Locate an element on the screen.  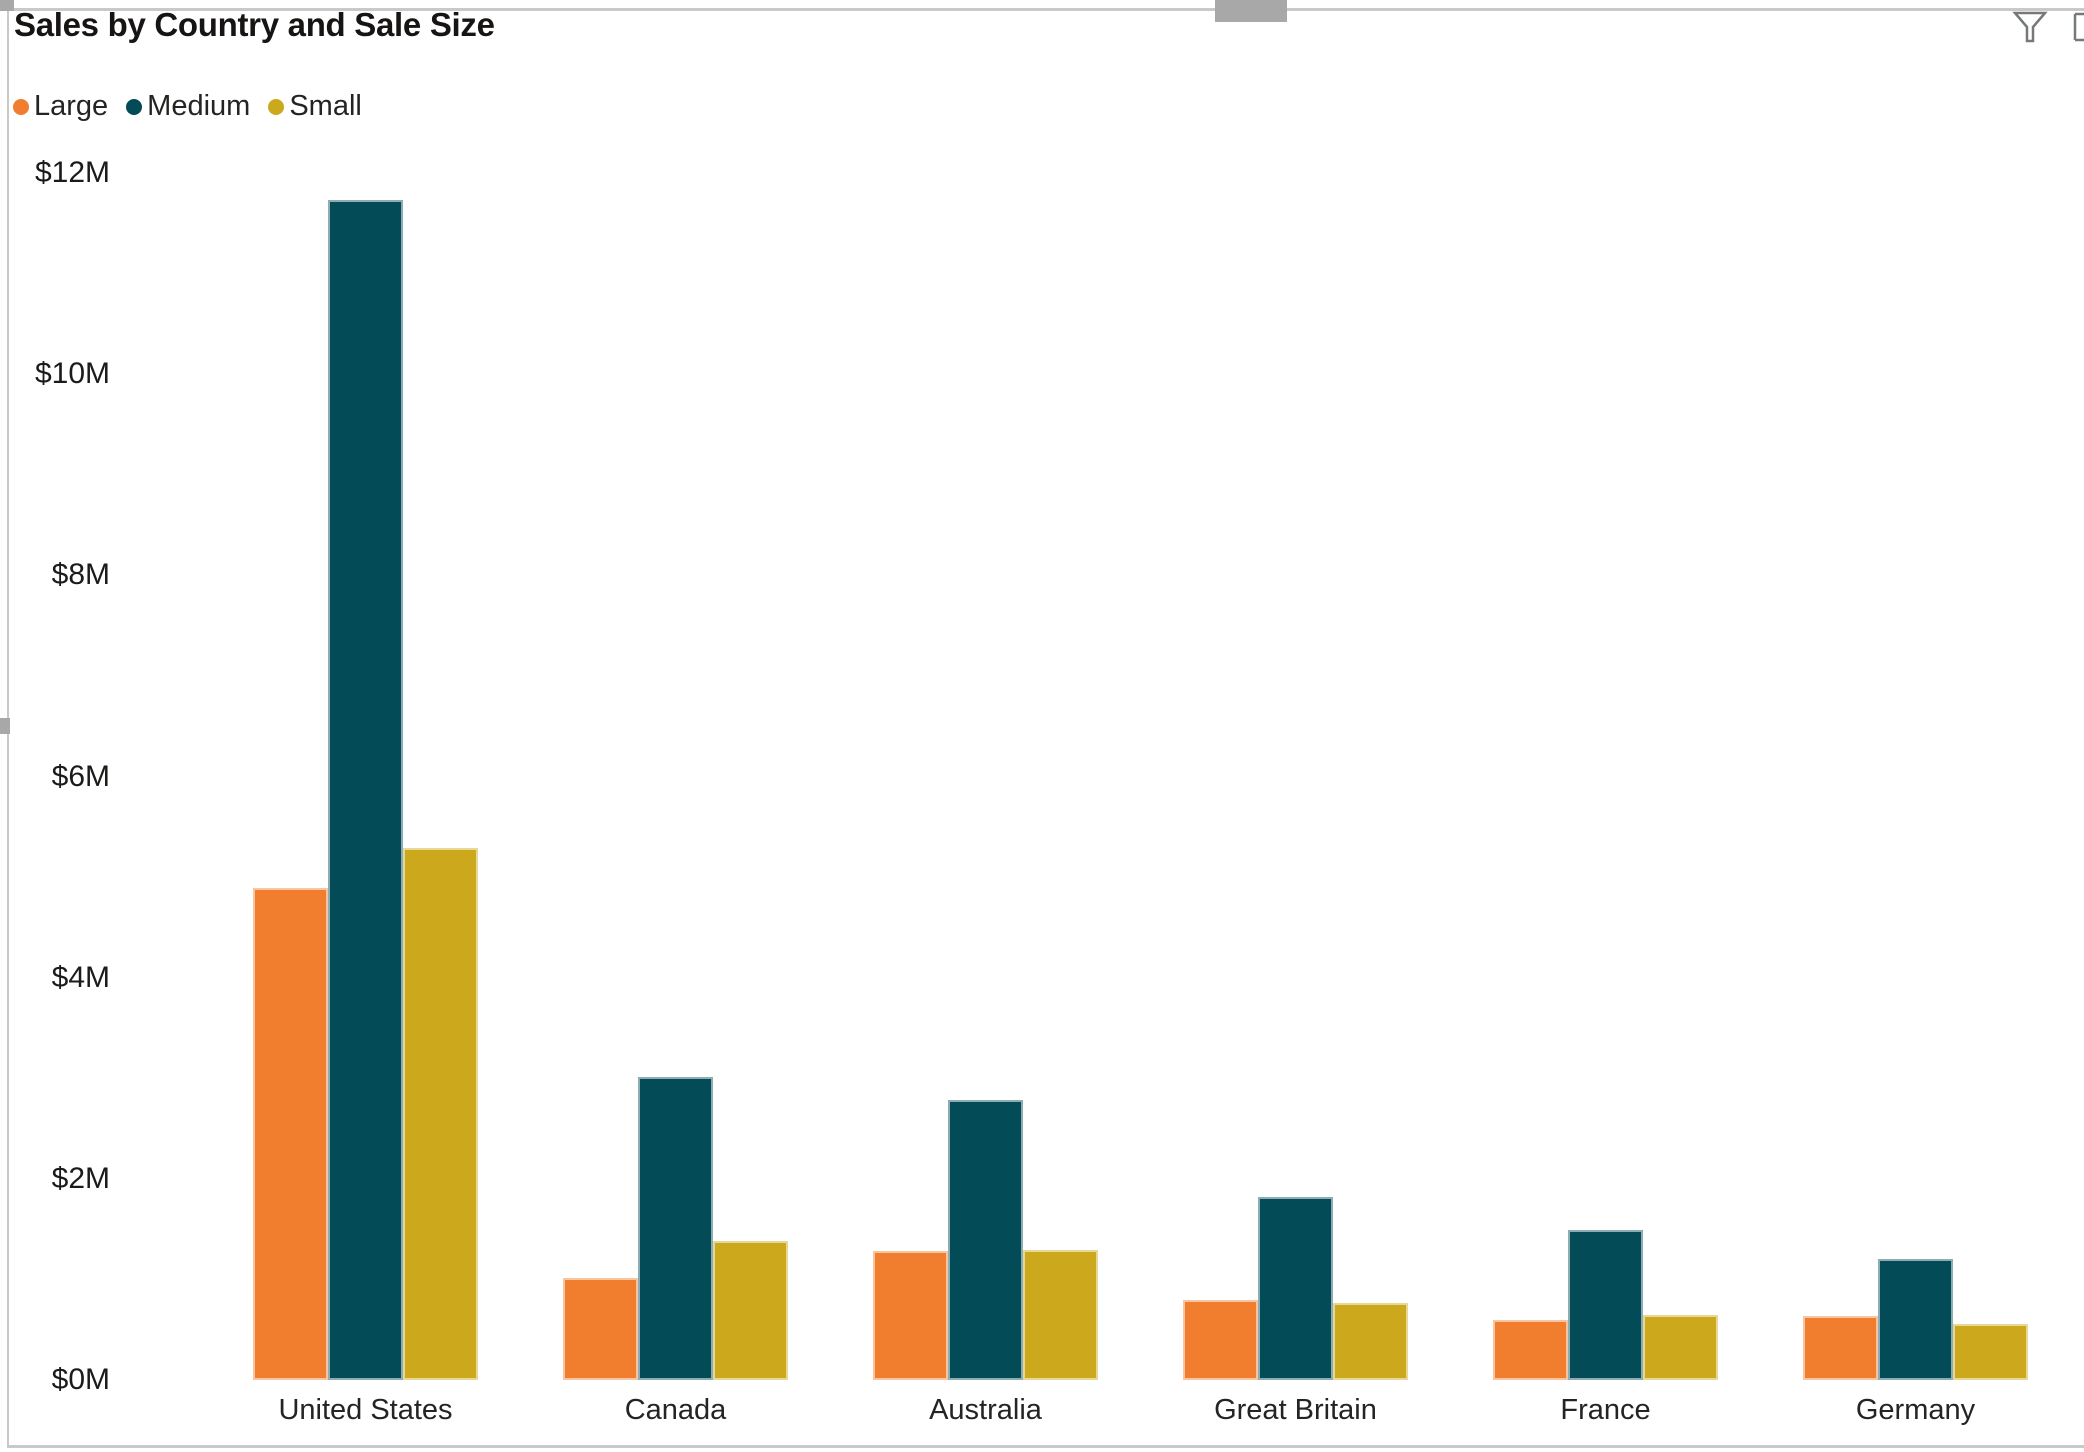
x-axis-label-germany: Germany is located at coordinates (1915, 1410).